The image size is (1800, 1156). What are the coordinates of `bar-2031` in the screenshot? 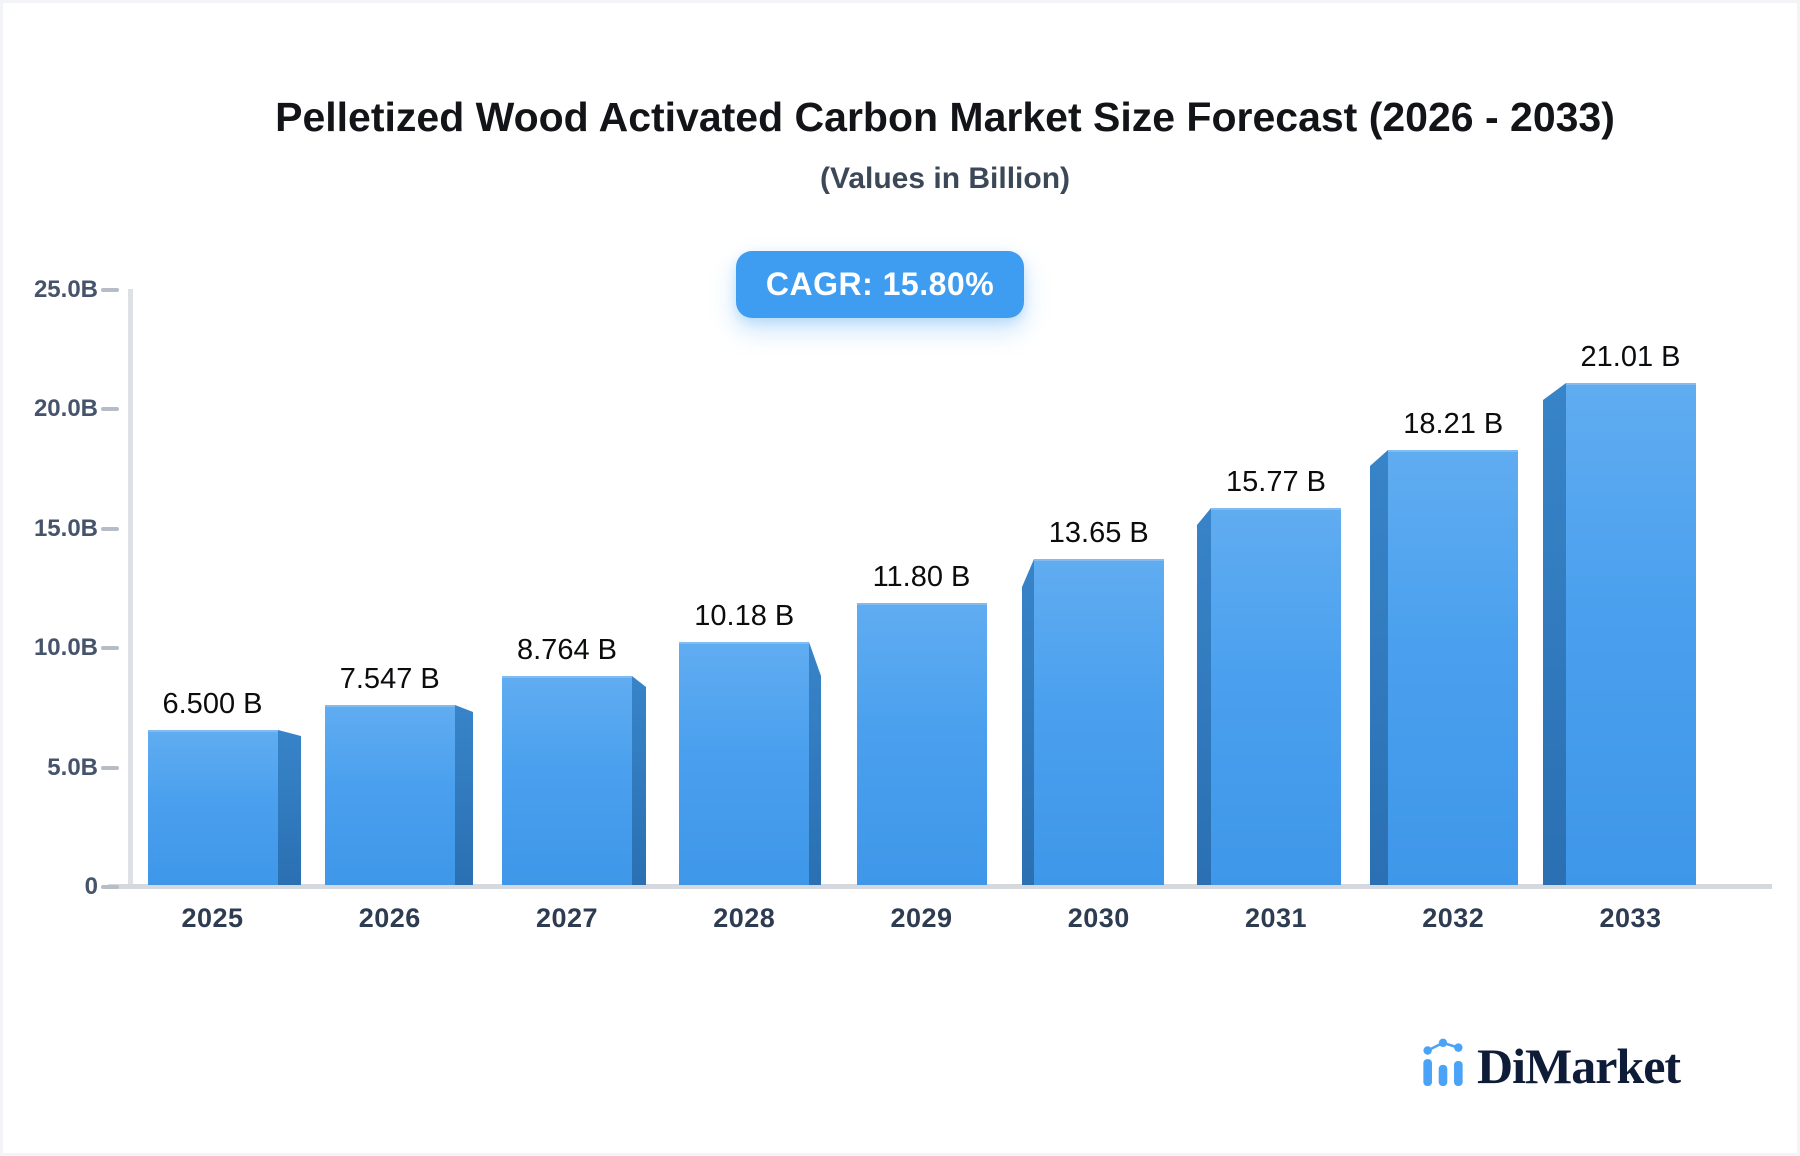 It's located at (1276, 696).